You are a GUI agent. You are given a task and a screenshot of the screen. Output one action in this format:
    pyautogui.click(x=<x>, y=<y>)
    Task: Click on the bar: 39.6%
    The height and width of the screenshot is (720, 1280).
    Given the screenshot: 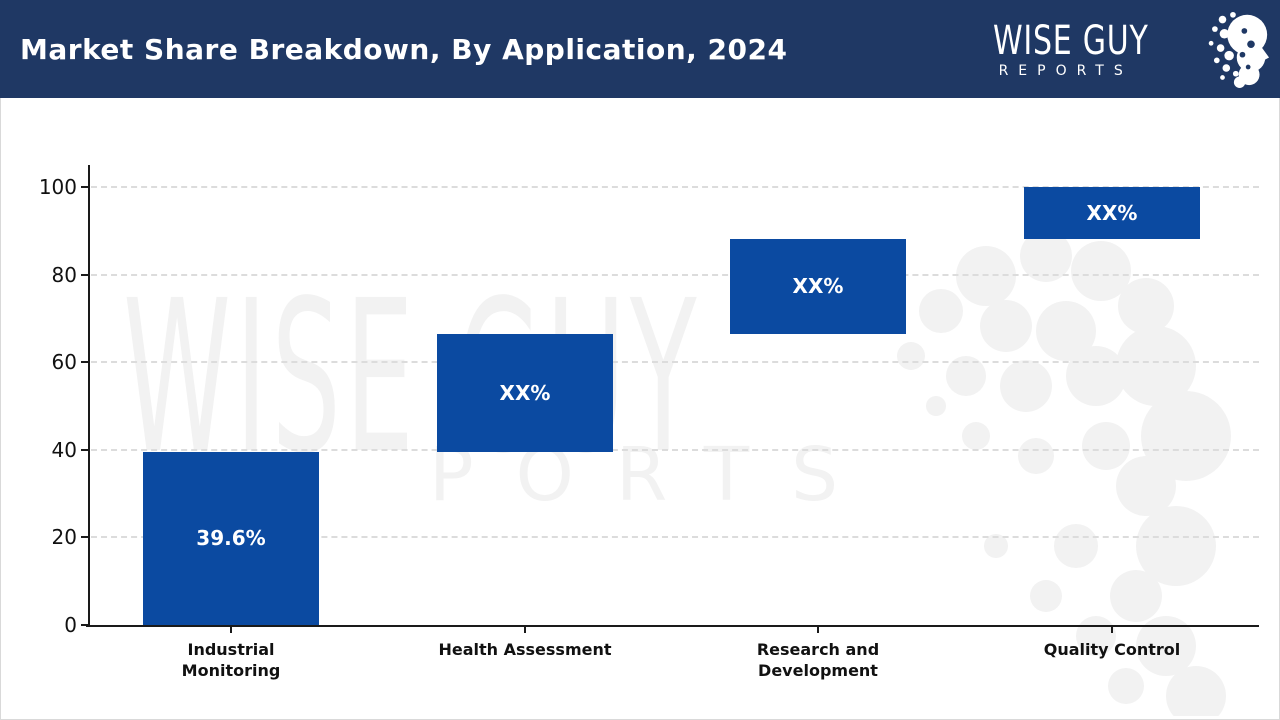 What is the action you would take?
    pyautogui.click(x=231, y=538)
    